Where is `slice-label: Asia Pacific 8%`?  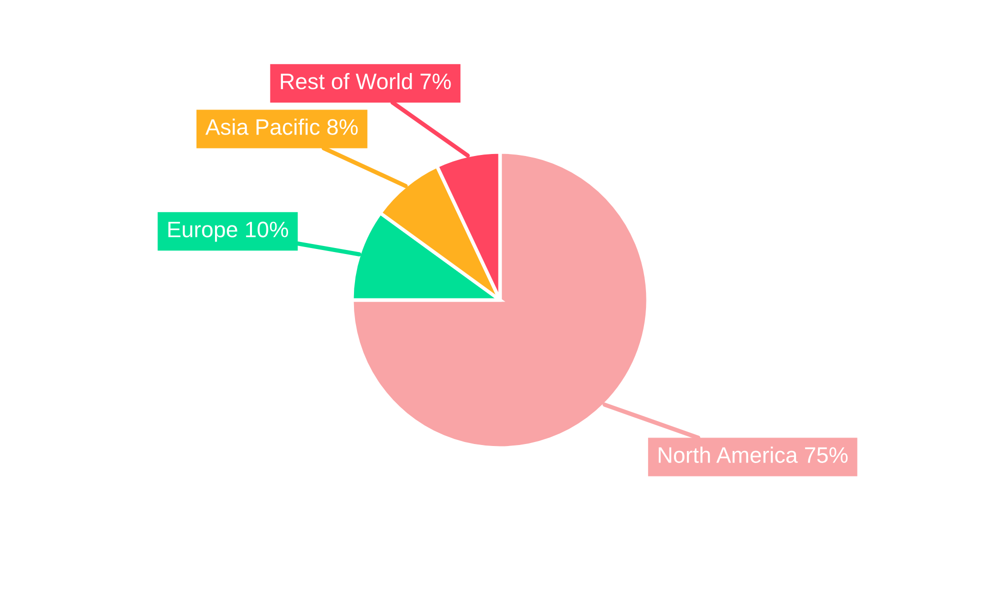
slice-label: Asia Pacific 8% is located at coordinates (281, 126).